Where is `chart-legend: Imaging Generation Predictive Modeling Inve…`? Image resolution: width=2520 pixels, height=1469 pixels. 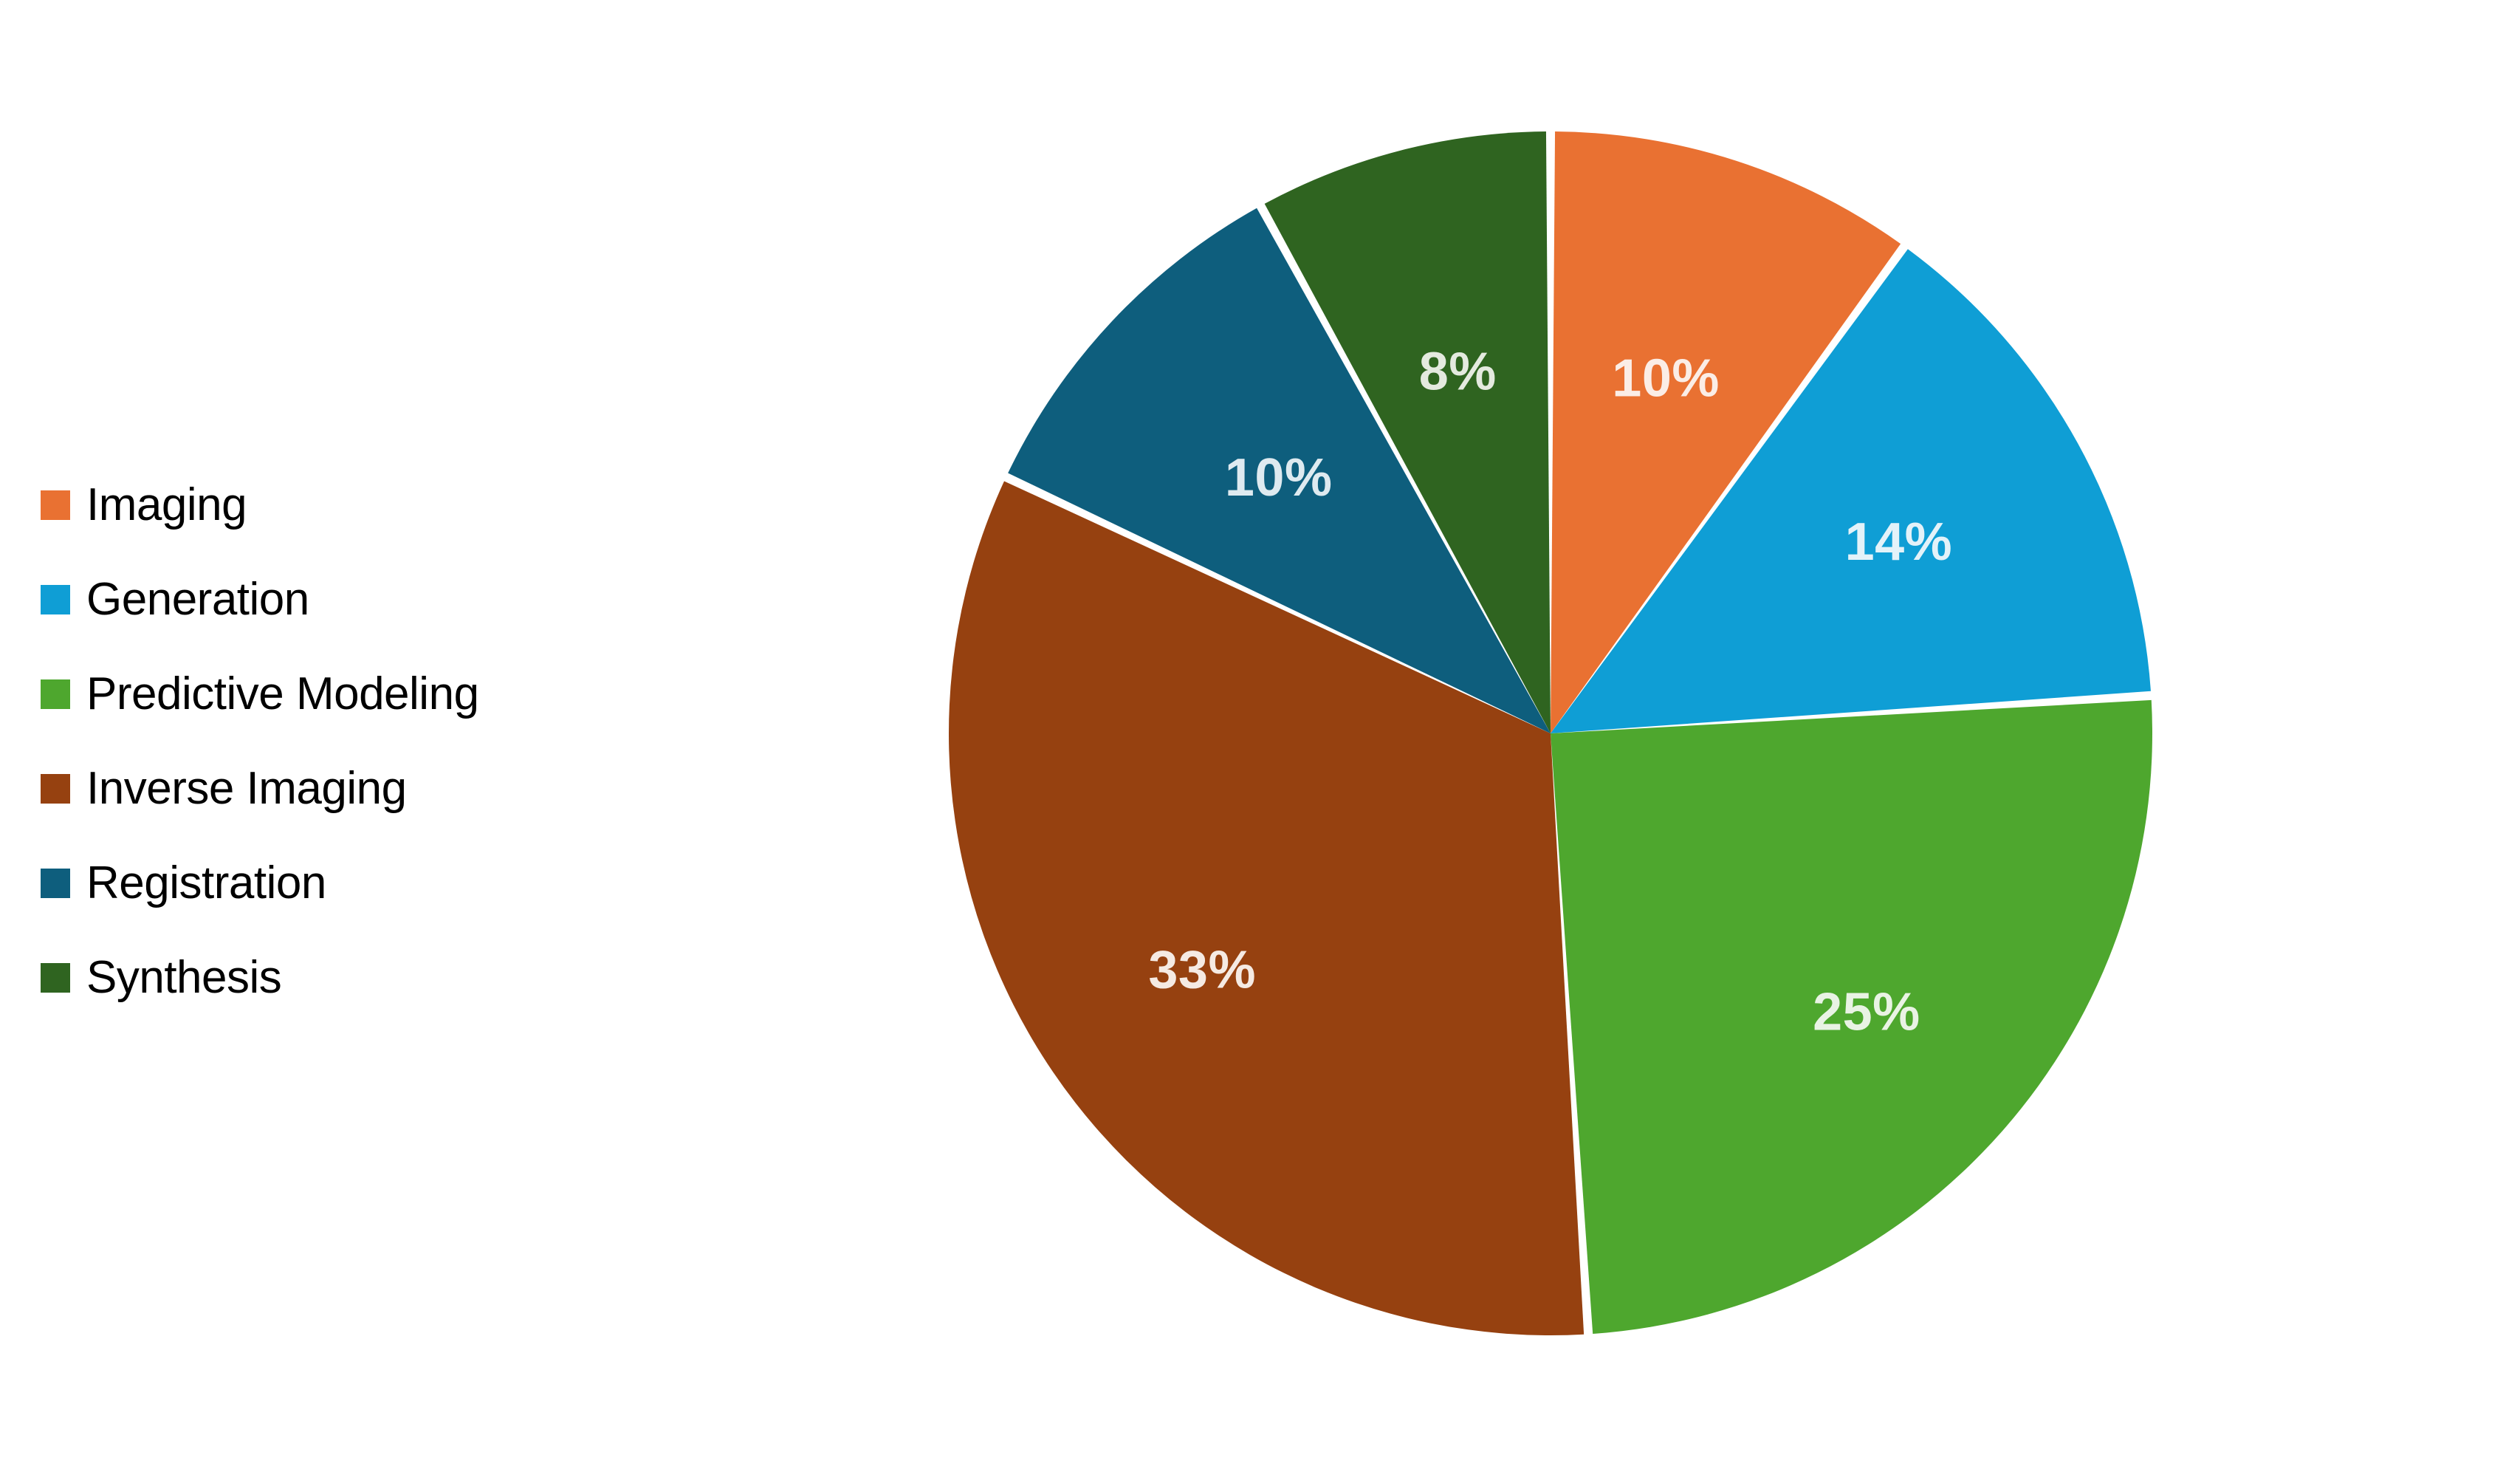 chart-legend: Imaging Generation Predictive Modeling Inve… is located at coordinates (373, 742).